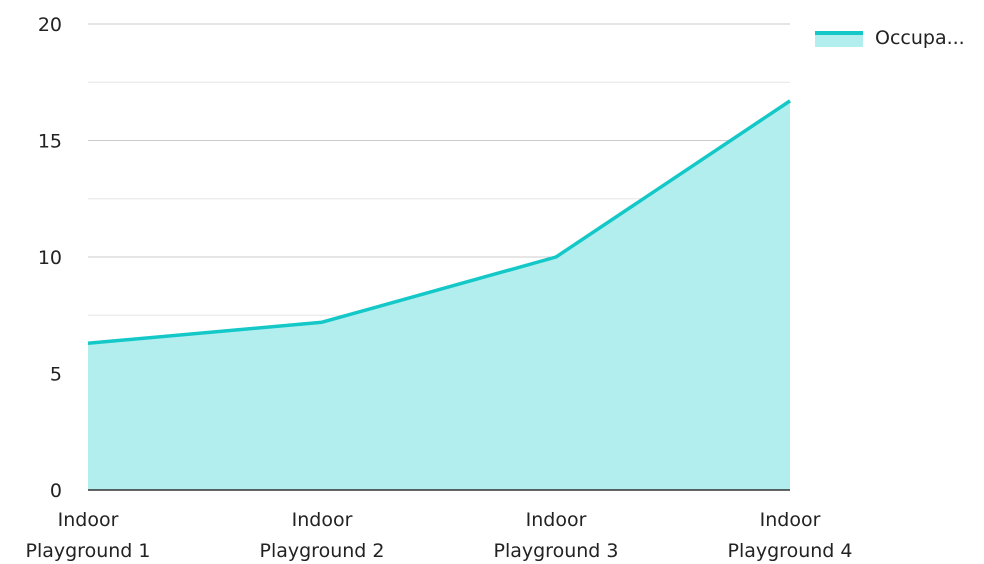  What do you see at coordinates (56, 491) in the screenshot?
I see `y-tick-label: 0` at bounding box center [56, 491].